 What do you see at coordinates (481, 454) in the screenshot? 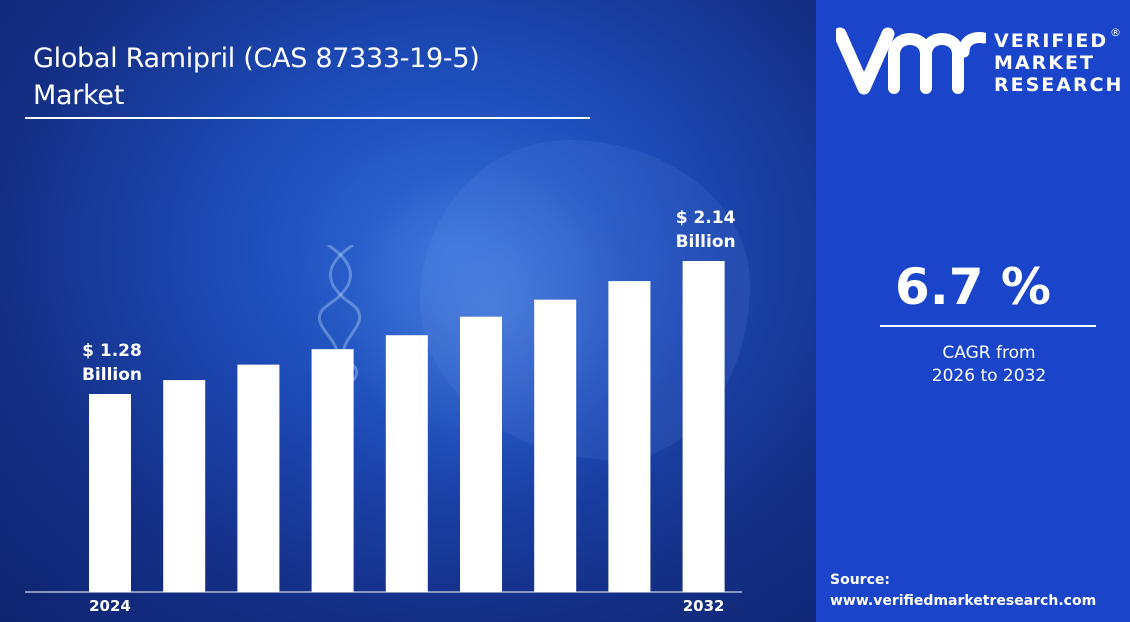
I see `bar-2029` at bounding box center [481, 454].